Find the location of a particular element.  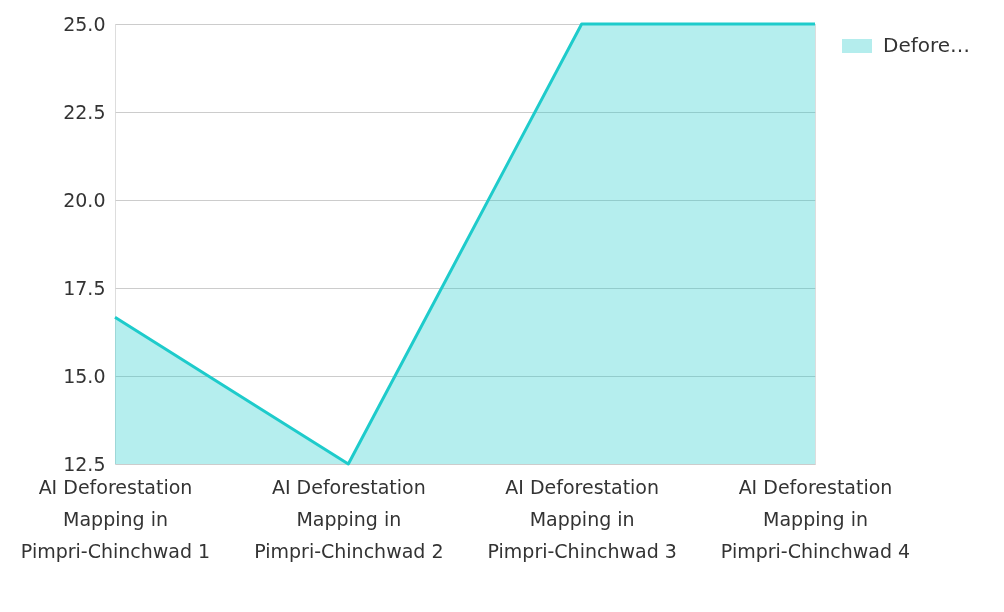

y-tick-label: 15.0 is located at coordinates (84, 375).